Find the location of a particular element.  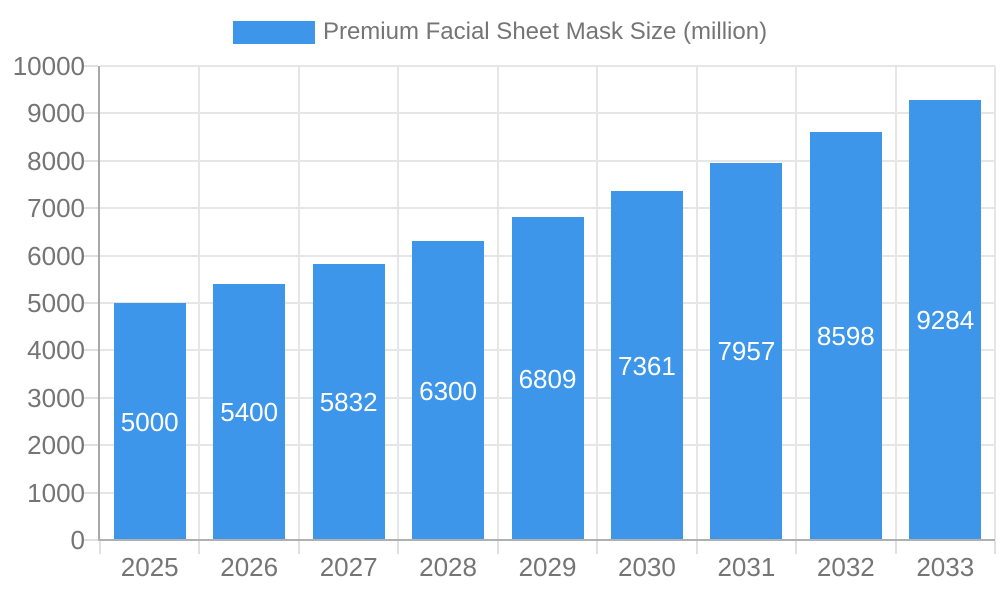

bar-value-2032: 8598 is located at coordinates (845, 336).